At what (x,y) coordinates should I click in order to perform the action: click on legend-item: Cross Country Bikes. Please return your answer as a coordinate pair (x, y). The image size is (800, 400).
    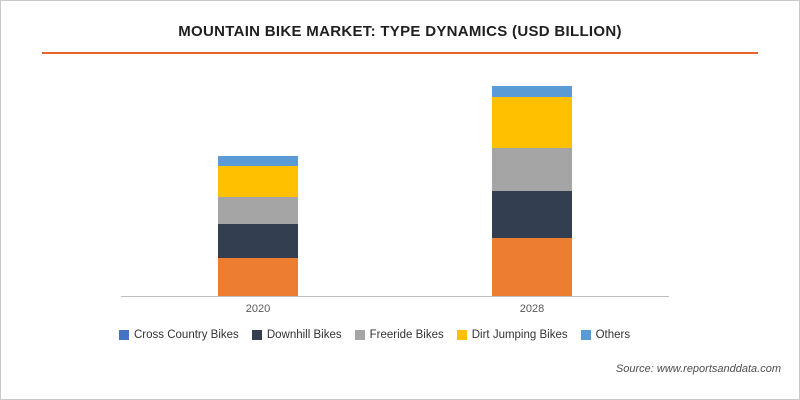
    Looking at the image, I should click on (179, 335).